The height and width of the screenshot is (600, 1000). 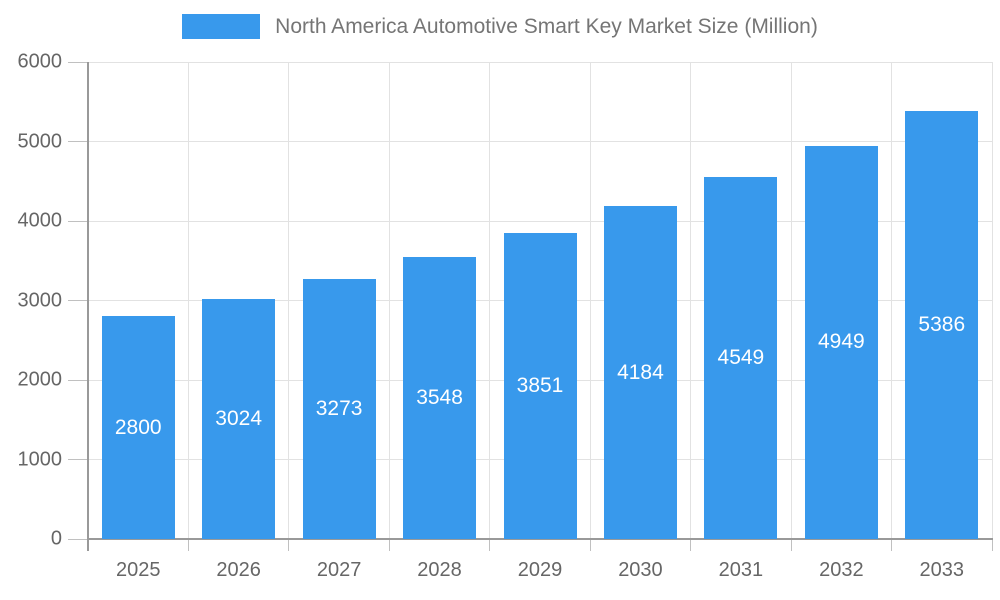 I want to click on bar-2026: 3024, so click(x=239, y=418).